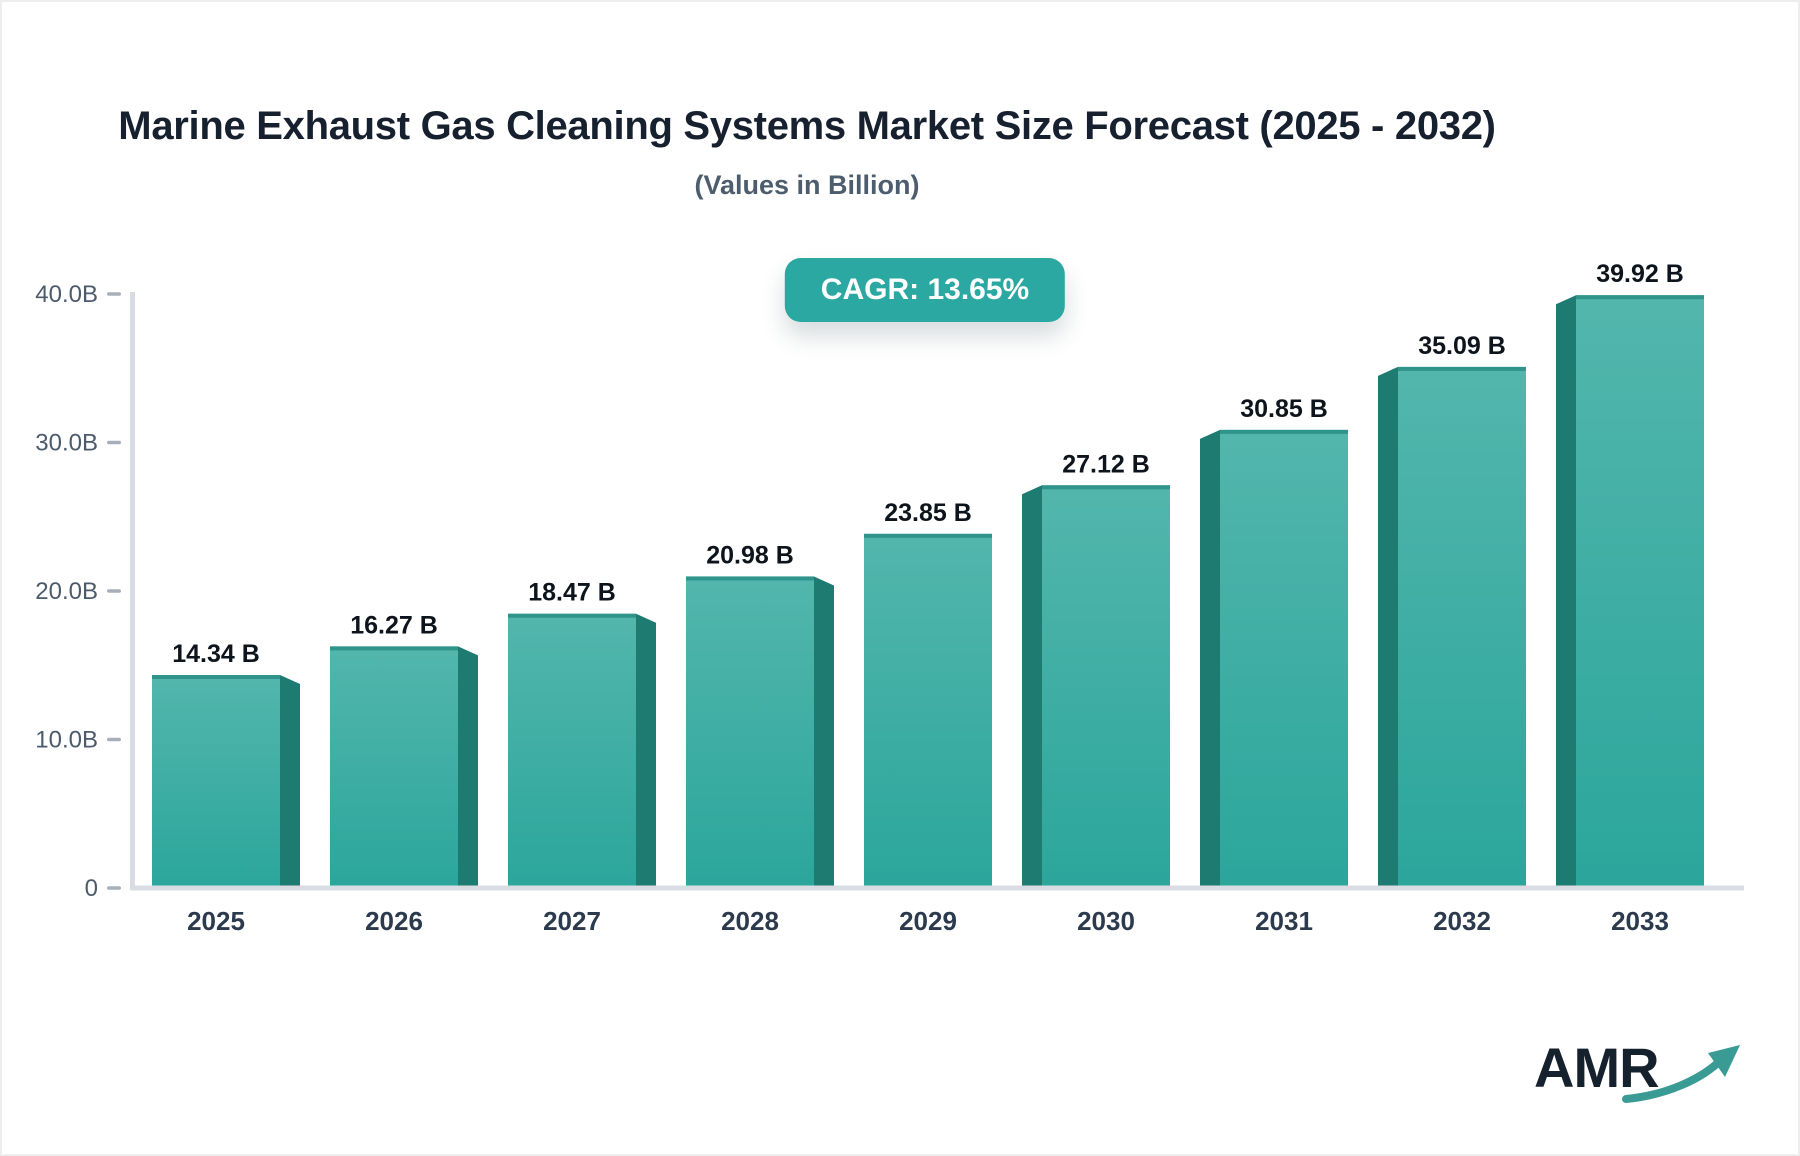 Image resolution: width=1800 pixels, height=1156 pixels. Describe the element at coordinates (1284, 921) in the screenshot. I see `x-axis-label: 2031` at that location.